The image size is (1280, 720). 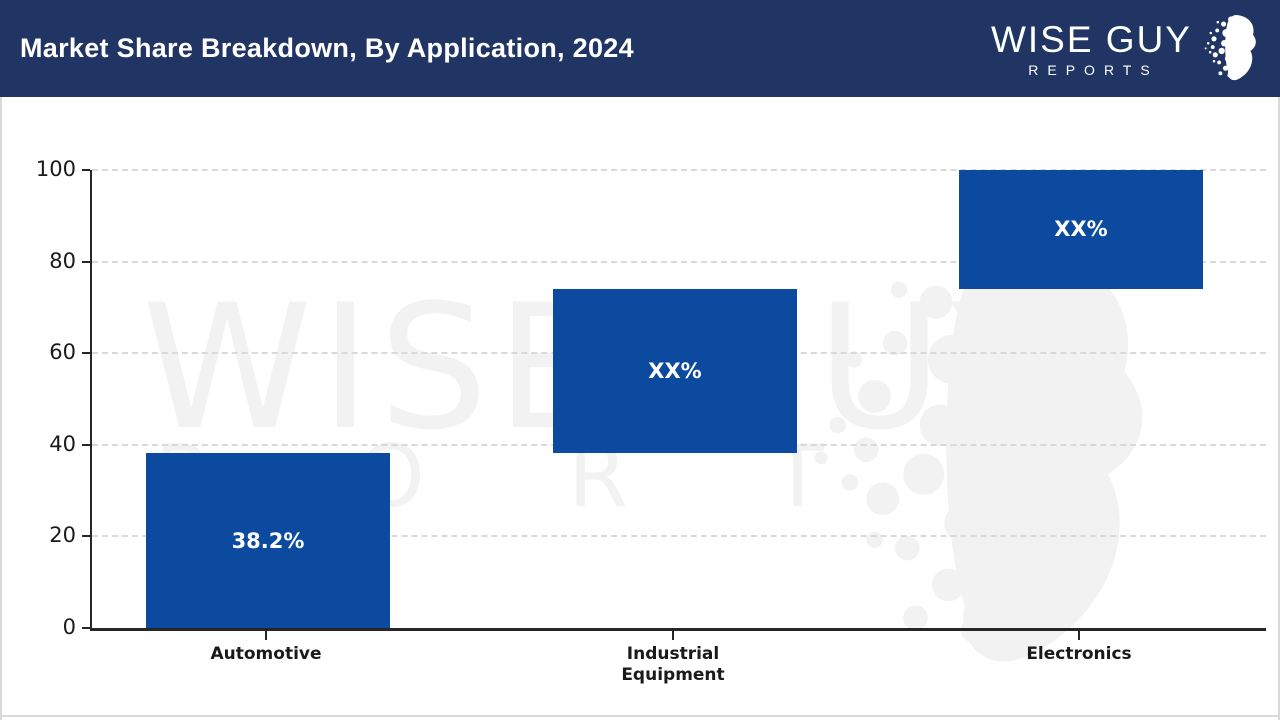 I want to click on y-tick-label-40: 40, so click(x=62, y=443).